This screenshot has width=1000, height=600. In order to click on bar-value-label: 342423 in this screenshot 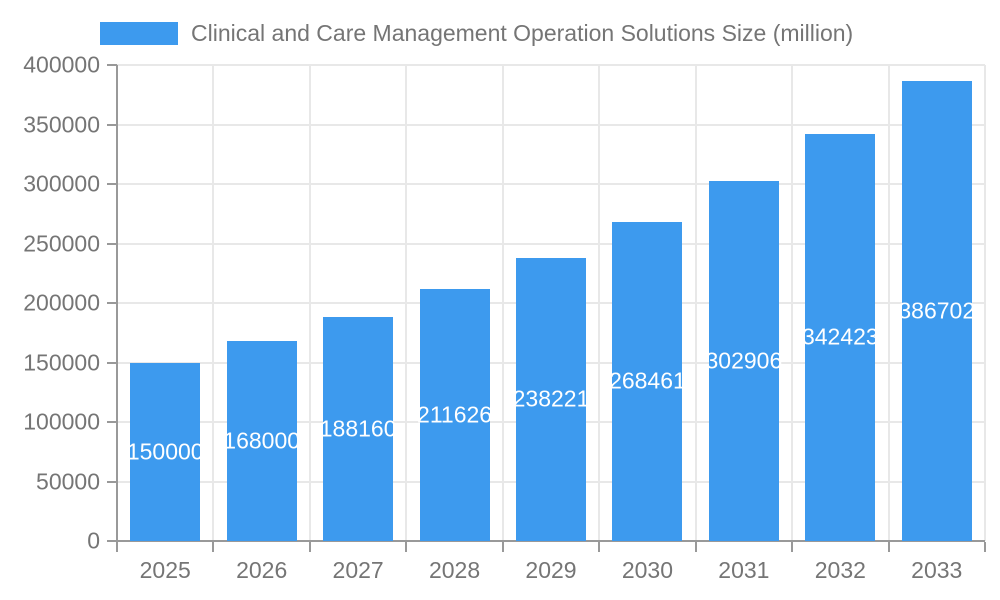, I will do `click(840, 336)`.